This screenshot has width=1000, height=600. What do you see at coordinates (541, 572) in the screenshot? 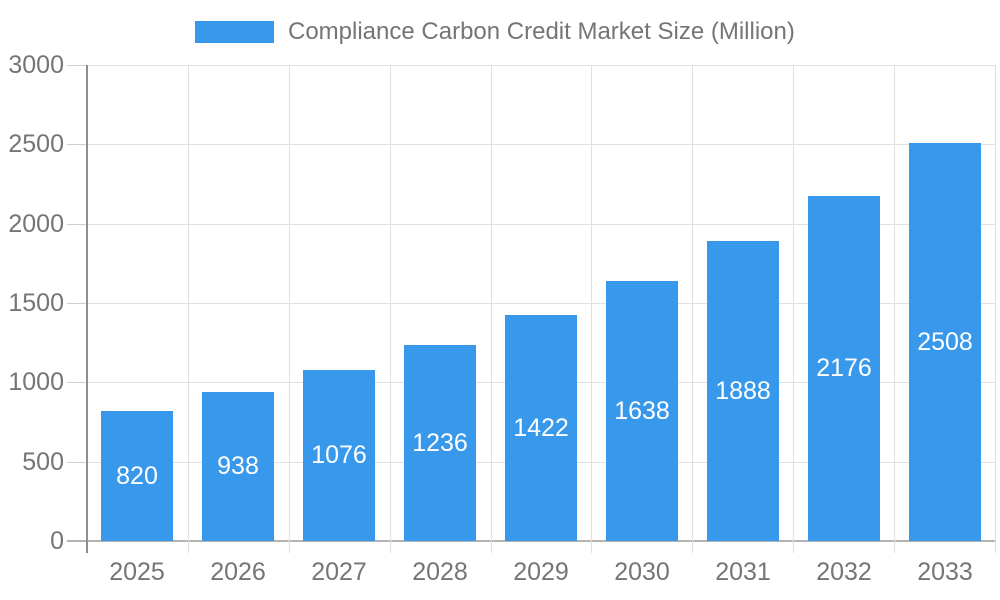
I see `x-tick-label: 2029` at bounding box center [541, 572].